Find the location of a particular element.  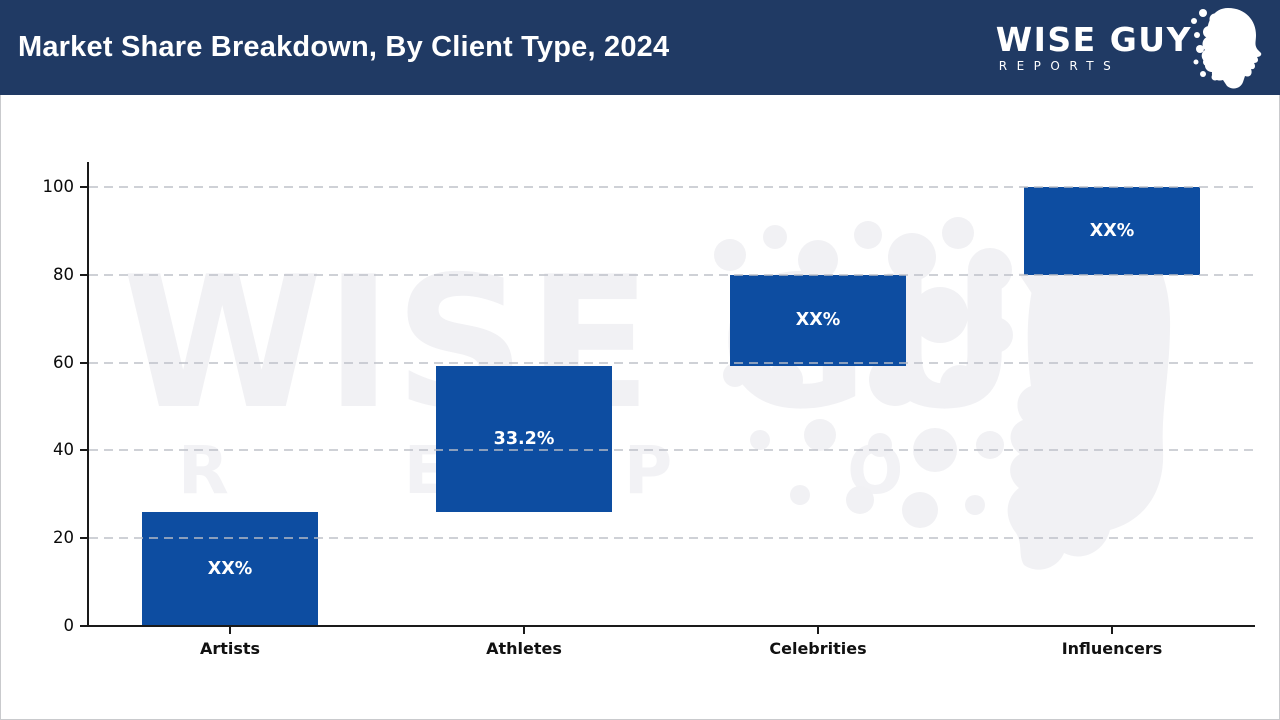

y-axis-tick-label-60: 60 is located at coordinates (63, 362).